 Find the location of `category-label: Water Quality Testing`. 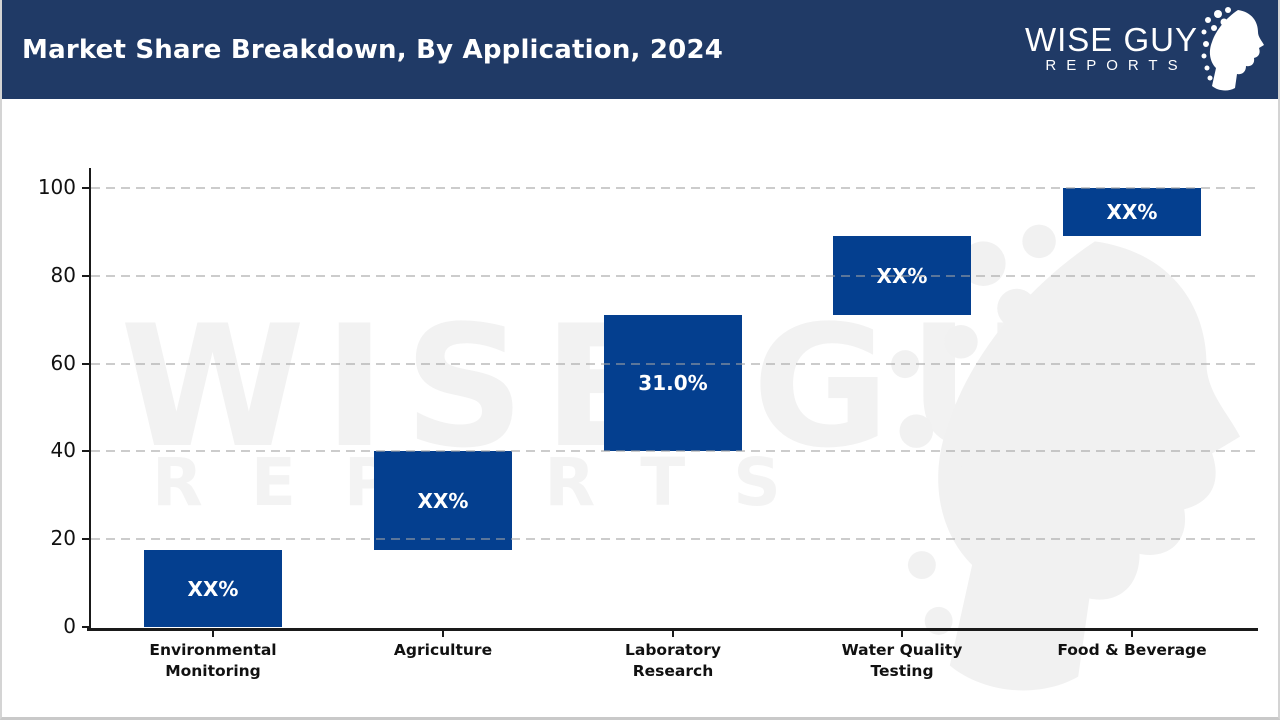

category-label: Water Quality Testing is located at coordinates (902, 660).